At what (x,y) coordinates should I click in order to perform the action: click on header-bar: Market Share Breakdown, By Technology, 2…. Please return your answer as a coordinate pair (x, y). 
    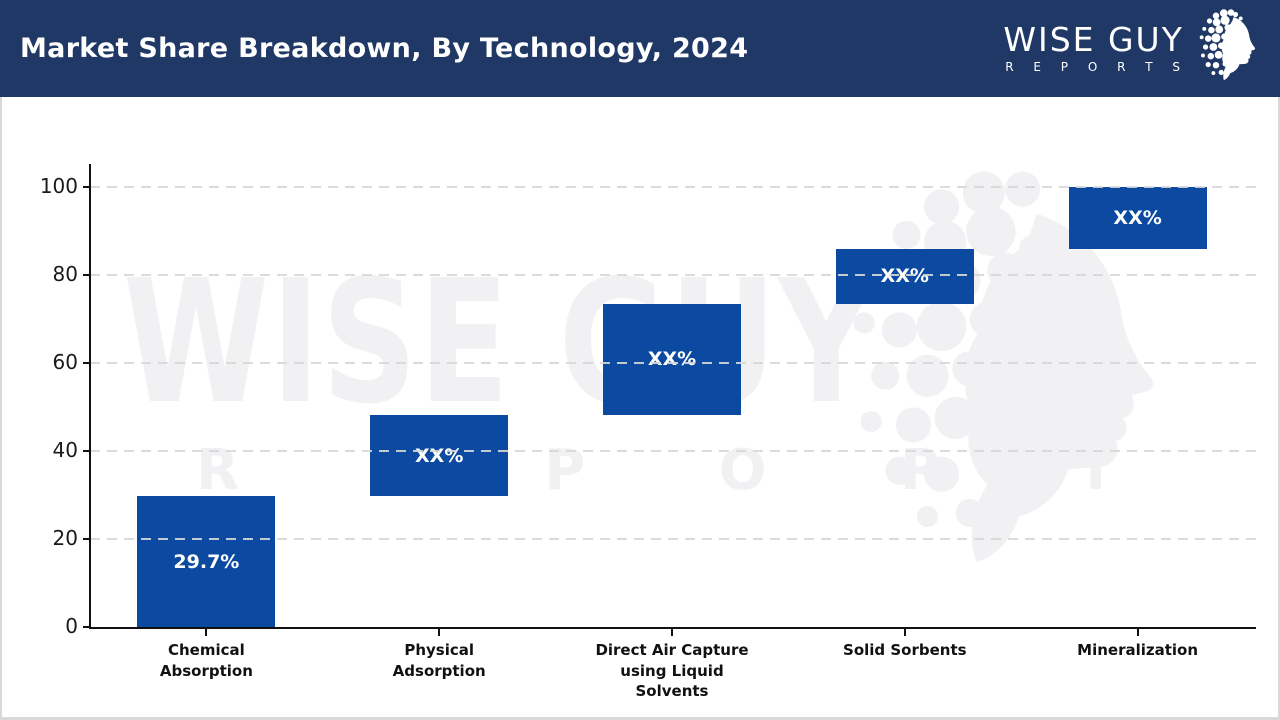
    Looking at the image, I should click on (640, 48).